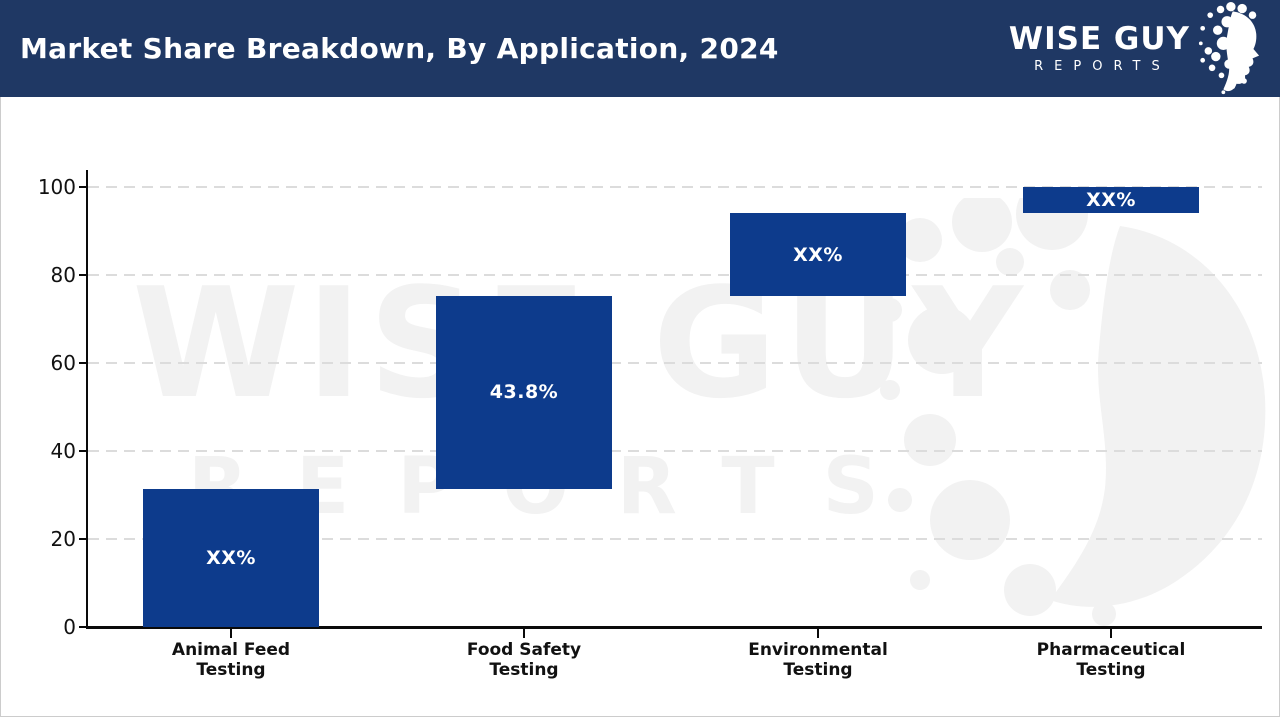 Image resolution: width=1280 pixels, height=720 pixels. Describe the element at coordinates (87, 399) in the screenshot. I see `y-axis` at that location.